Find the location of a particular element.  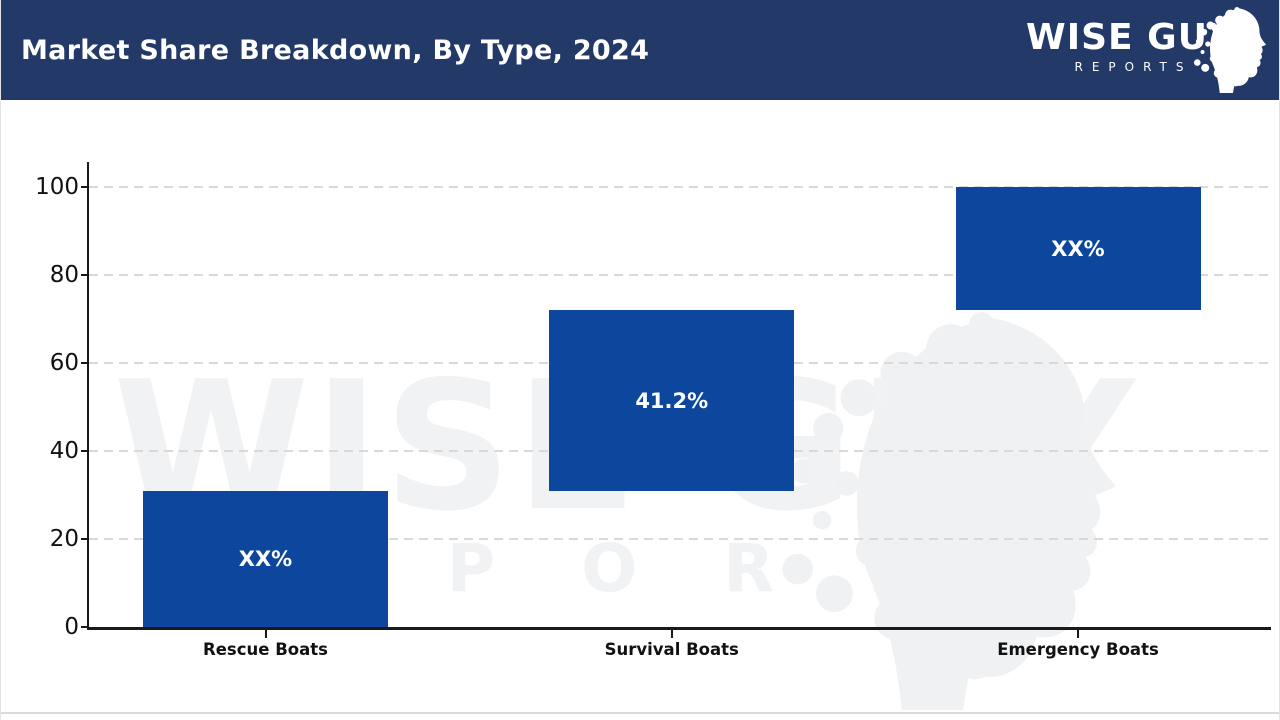

y-tick-label: 100 is located at coordinates (57, 187).